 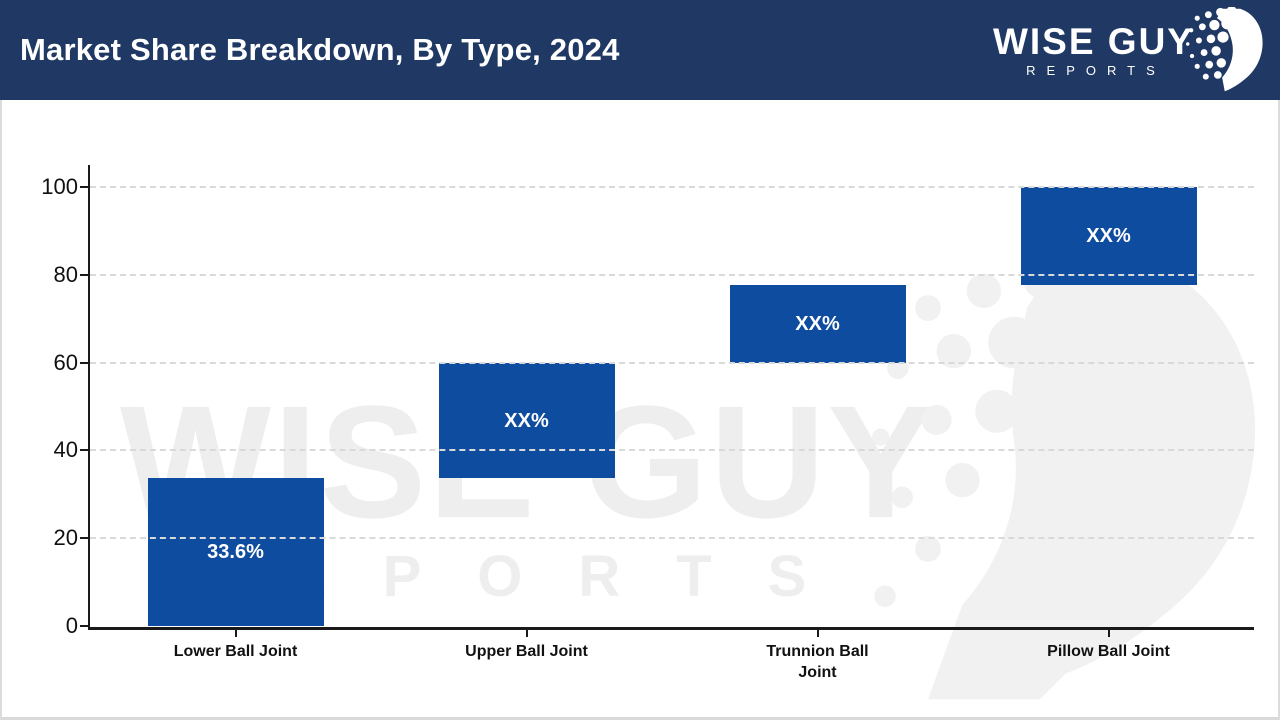 I want to click on brand-logo: WISE GUY REPORTS, so click(x=1129, y=50).